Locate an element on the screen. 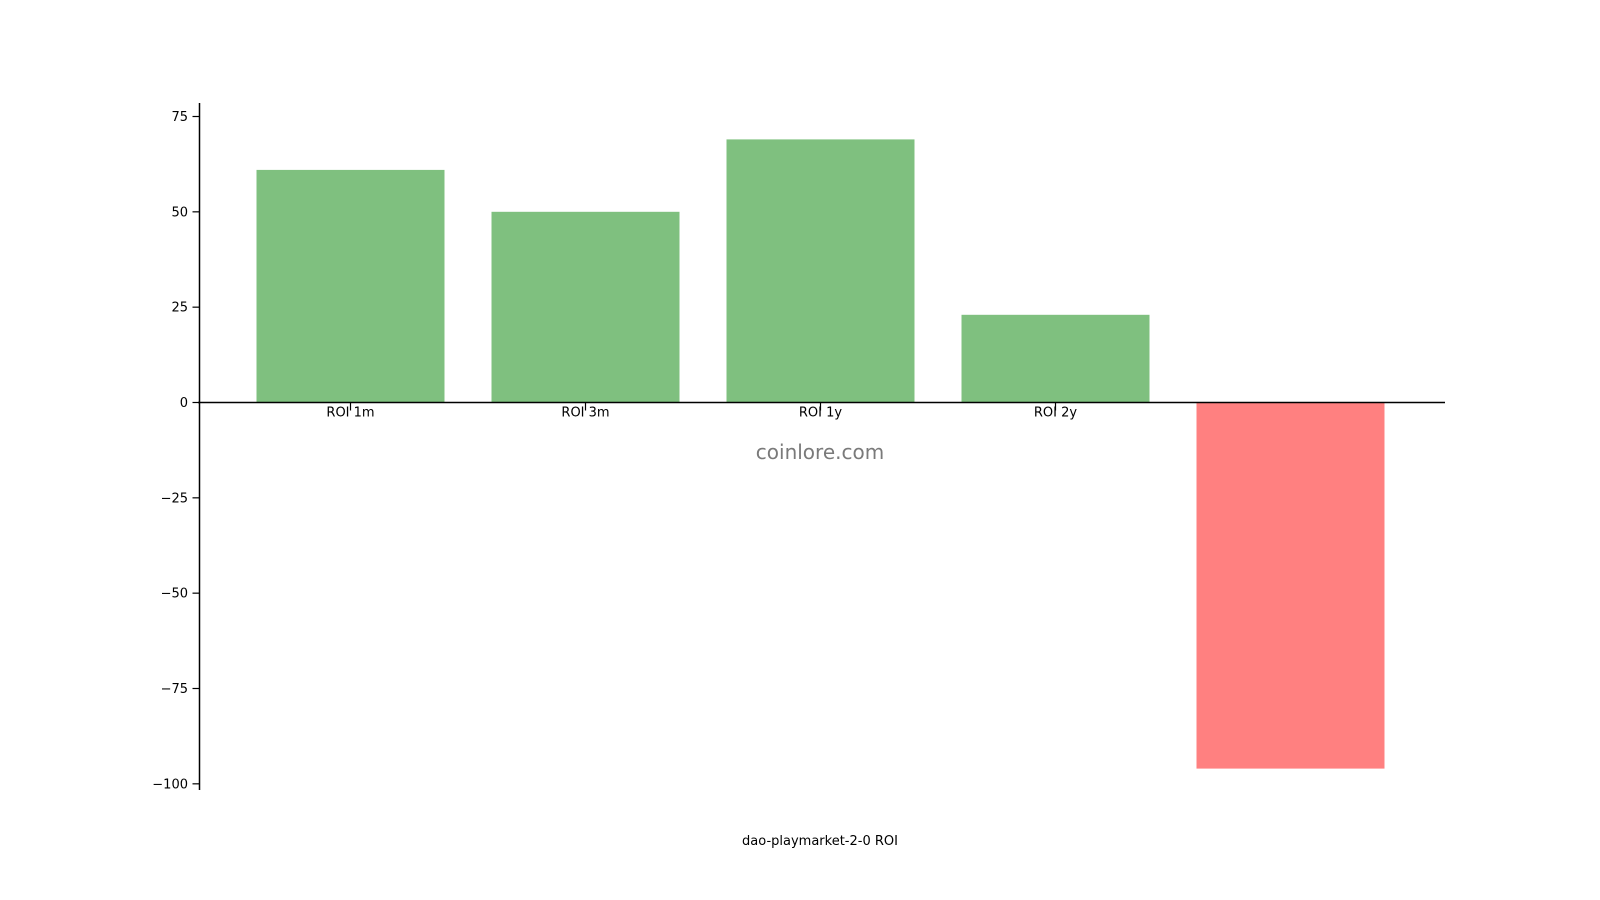 This screenshot has width=1600, height=900. y-tick-label-−100: −100 is located at coordinates (170, 784).